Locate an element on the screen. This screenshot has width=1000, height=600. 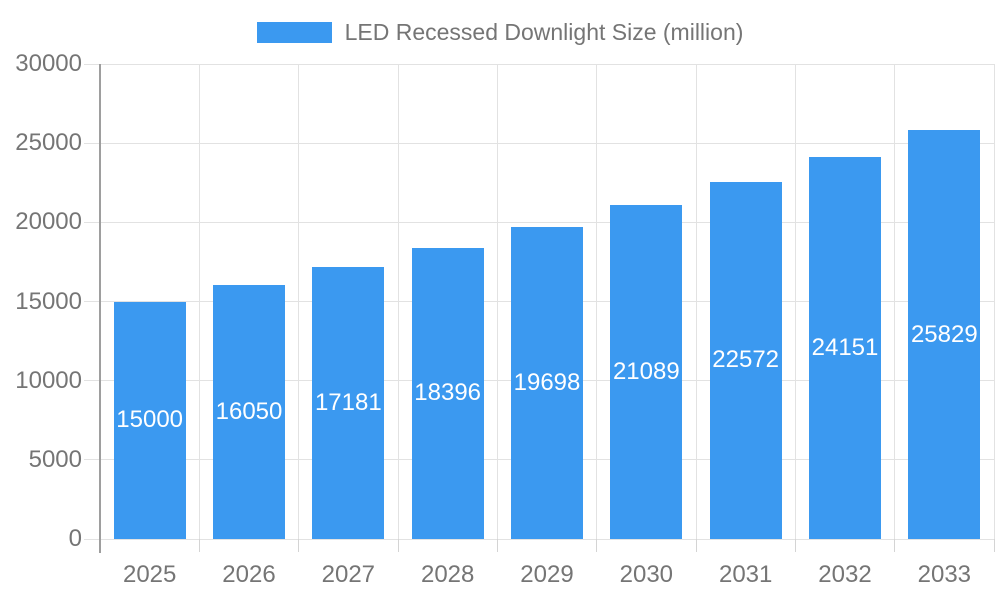
y-axis-tick-label: 10000 is located at coordinates (48, 380).